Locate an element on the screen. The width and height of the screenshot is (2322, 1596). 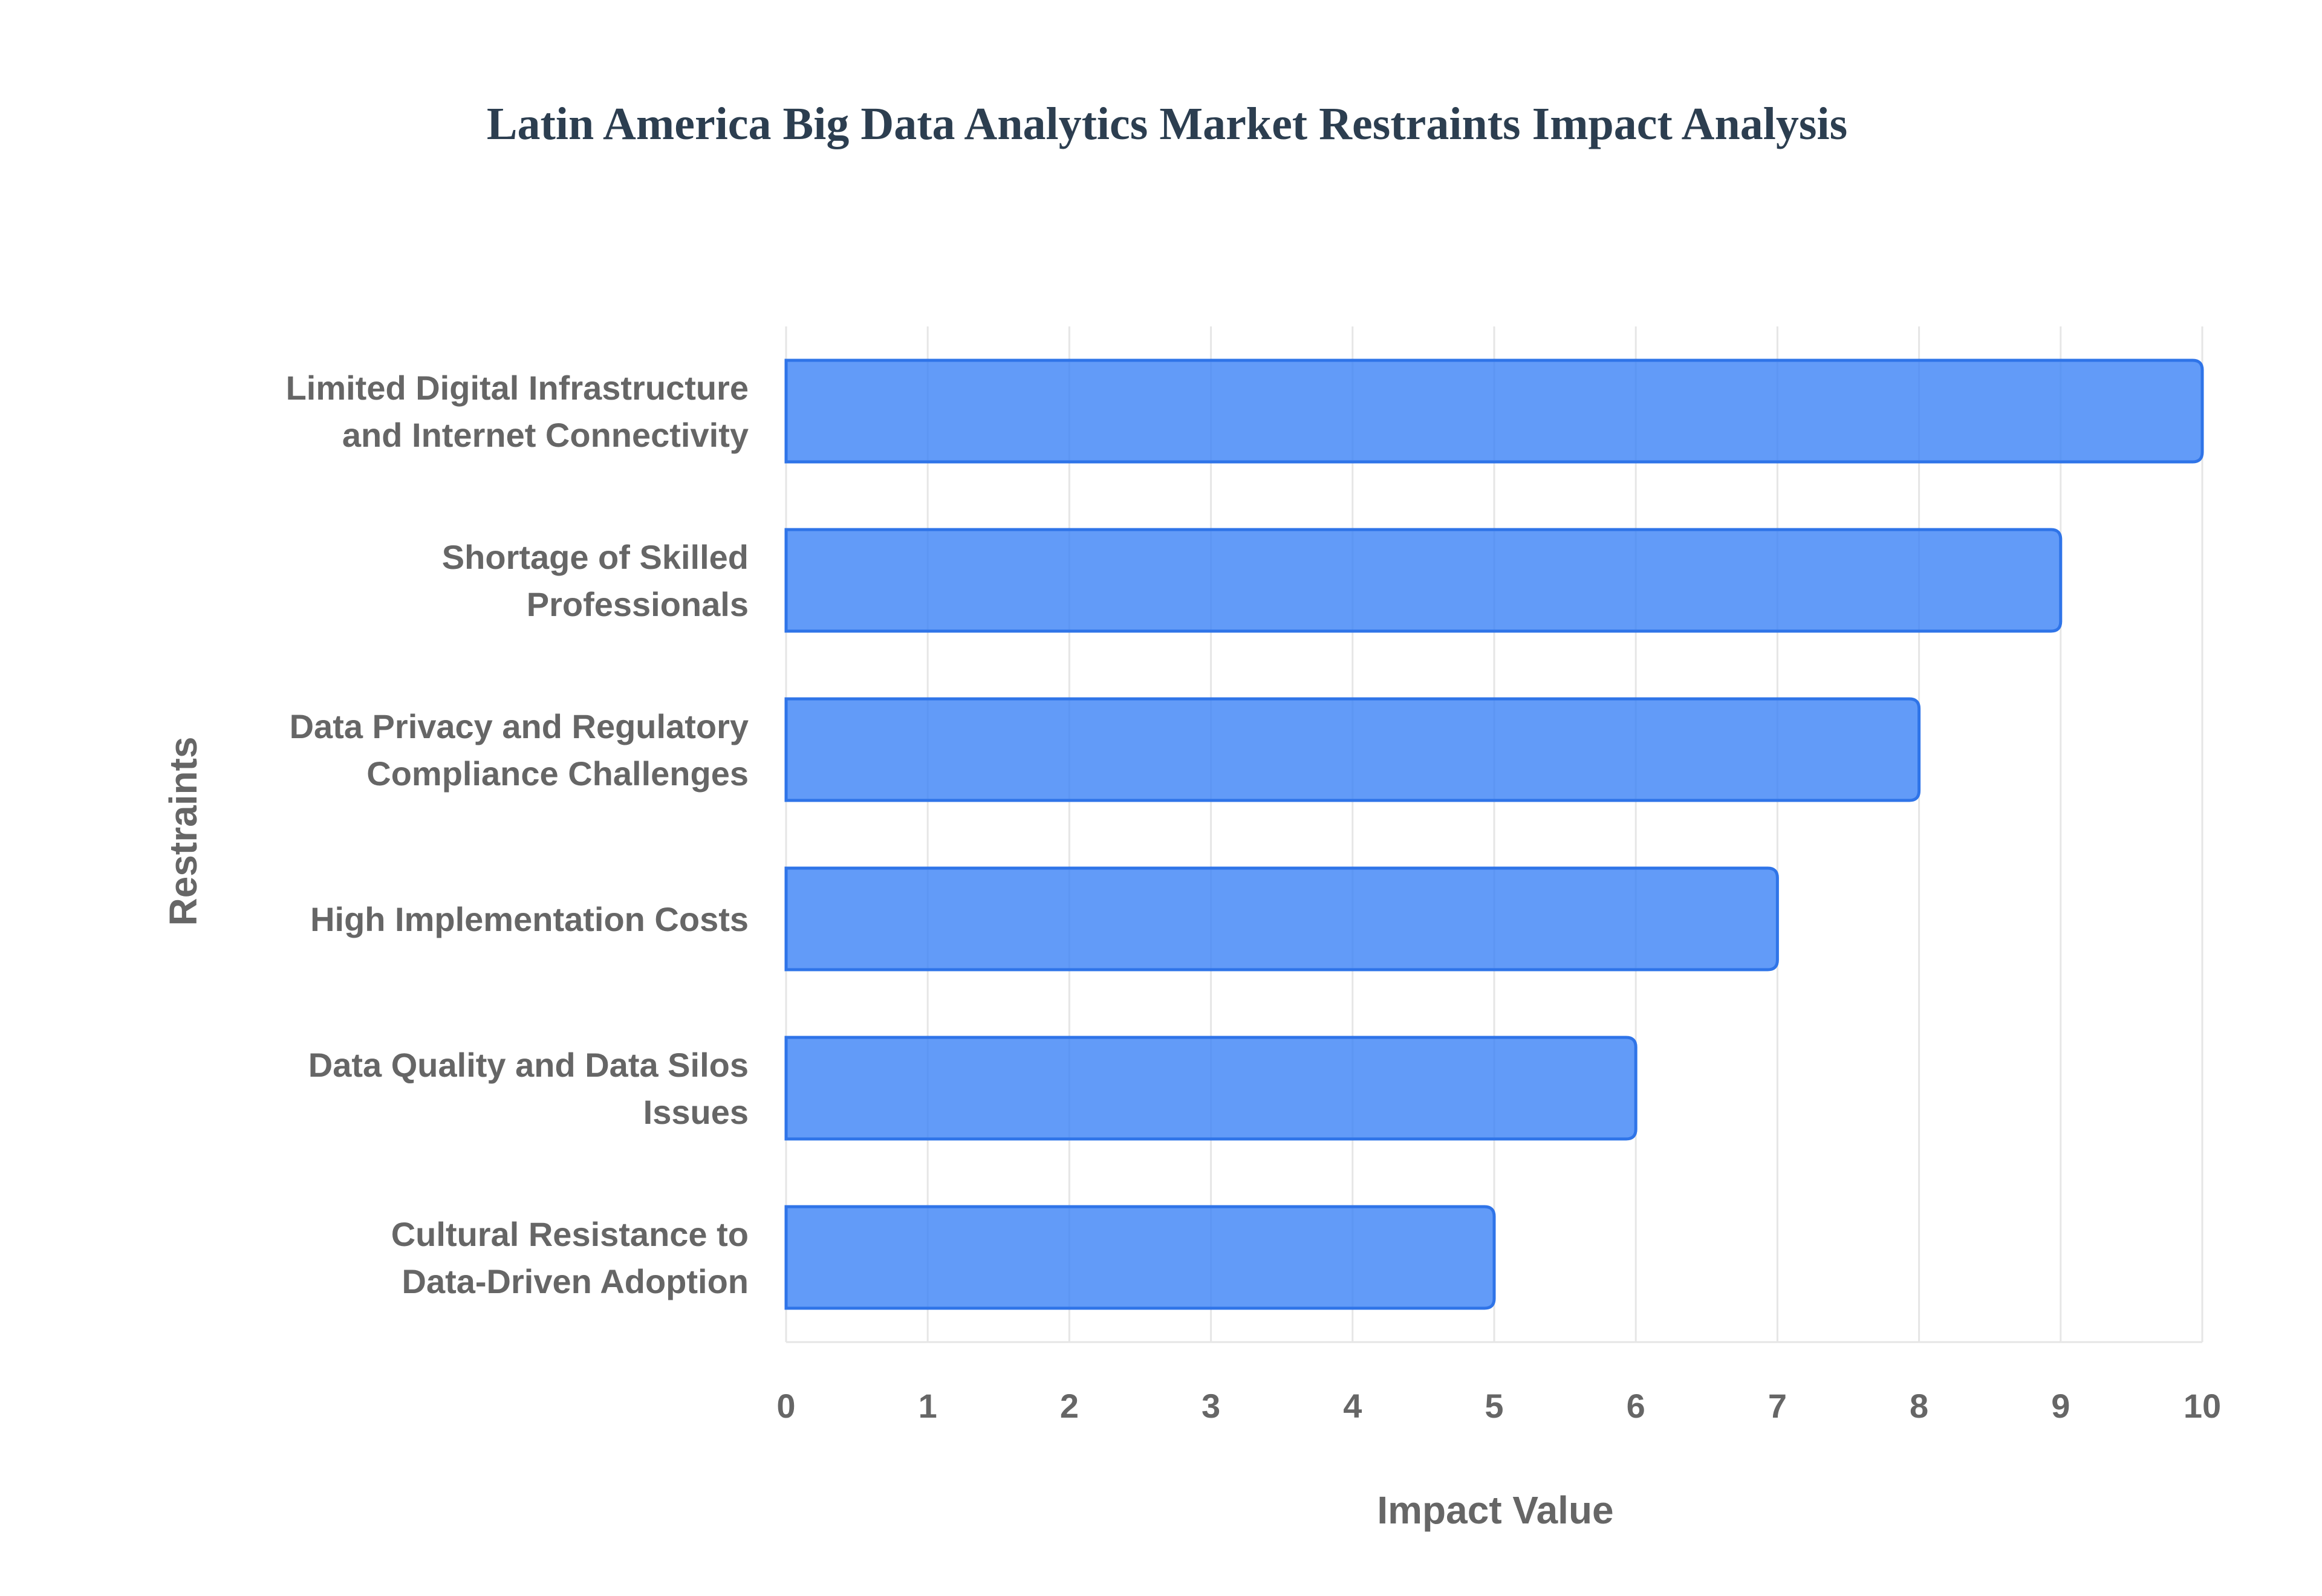
x-axis-ticks: 0 1 2 3 4 5 6 7 8 9 10 is located at coordinates (1498, 1406).